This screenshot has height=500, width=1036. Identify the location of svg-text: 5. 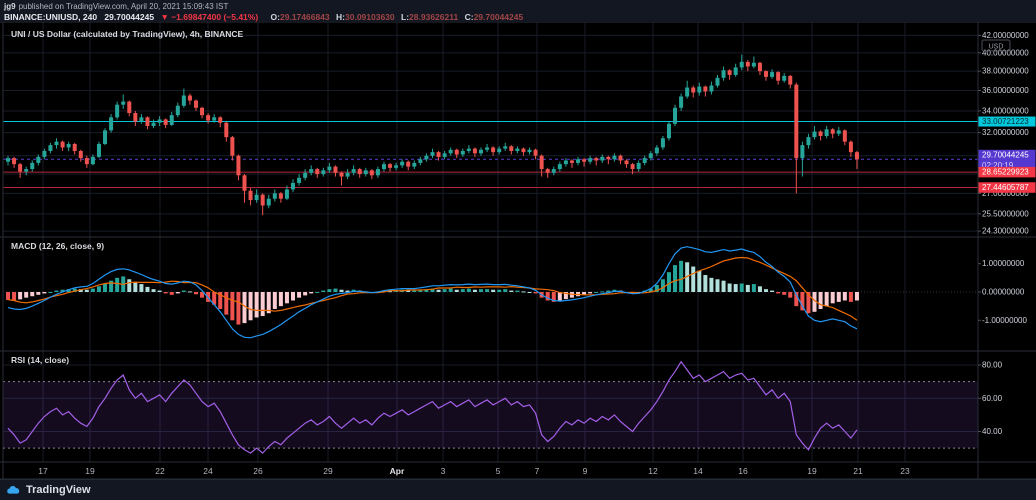
(498, 471).